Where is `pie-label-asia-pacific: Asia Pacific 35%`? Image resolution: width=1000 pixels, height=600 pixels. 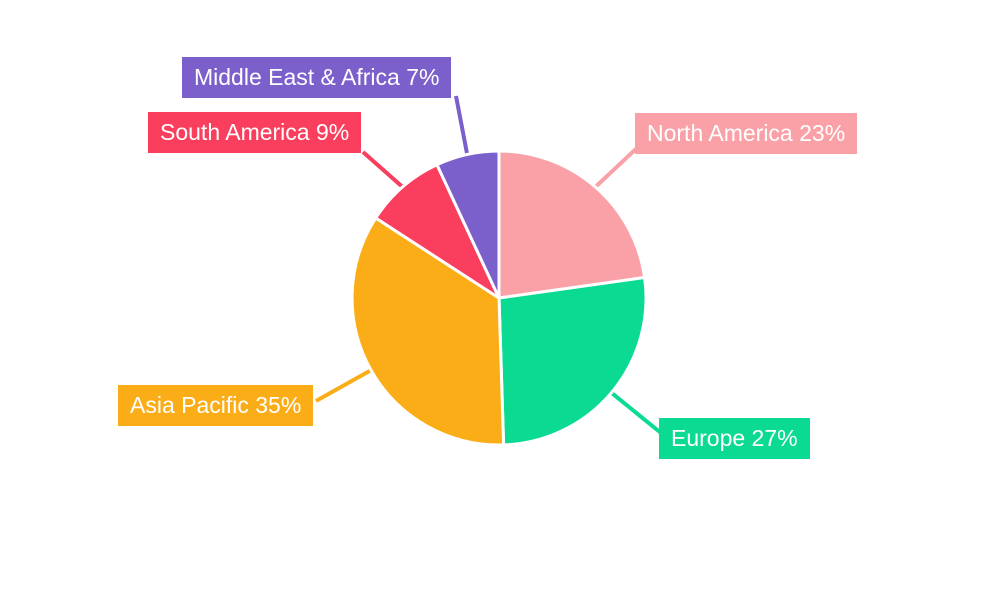 pie-label-asia-pacific: Asia Pacific 35% is located at coordinates (216, 405).